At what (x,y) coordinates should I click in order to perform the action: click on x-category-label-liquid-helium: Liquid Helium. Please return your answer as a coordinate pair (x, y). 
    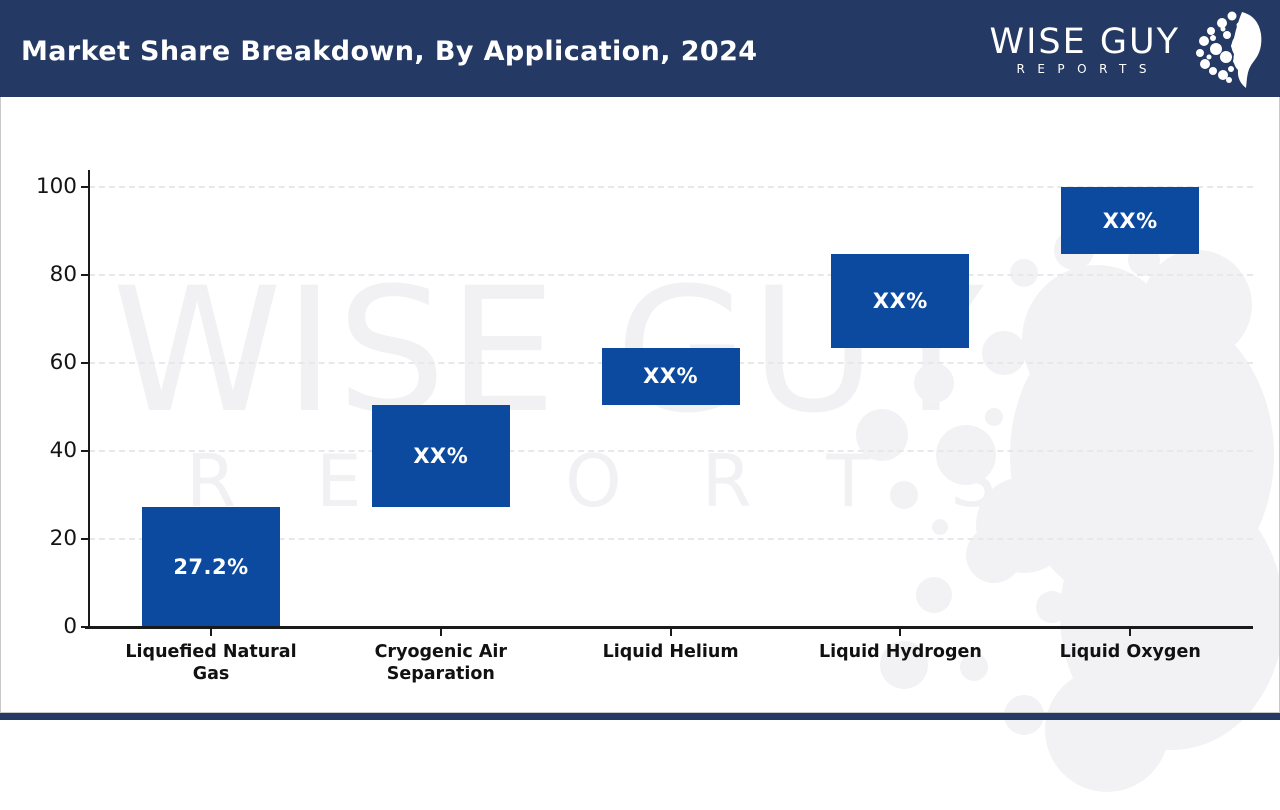
    Looking at the image, I should click on (670, 652).